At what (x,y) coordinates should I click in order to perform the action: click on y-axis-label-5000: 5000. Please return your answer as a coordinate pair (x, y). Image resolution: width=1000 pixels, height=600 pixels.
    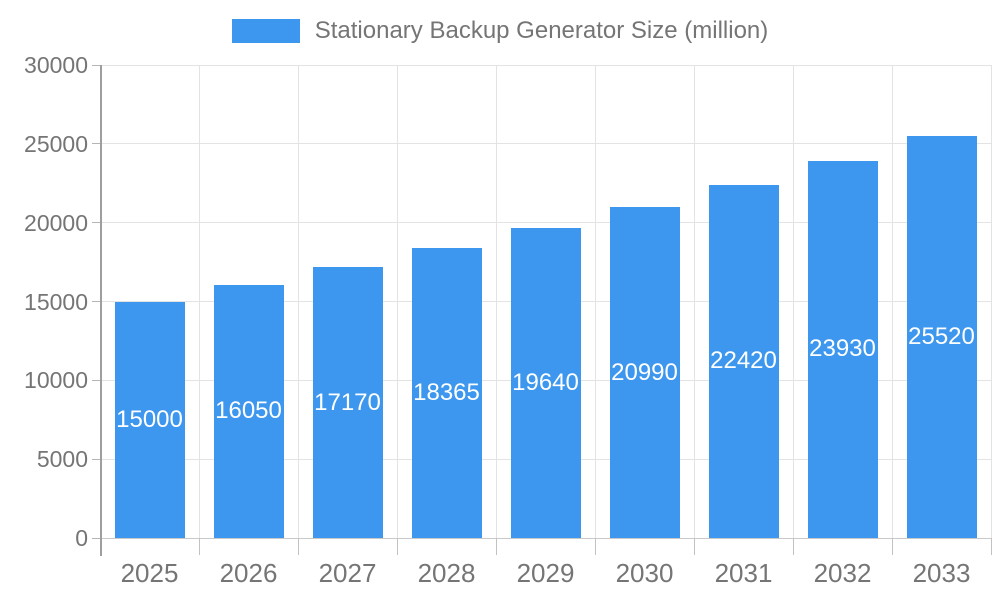
    Looking at the image, I should click on (62, 459).